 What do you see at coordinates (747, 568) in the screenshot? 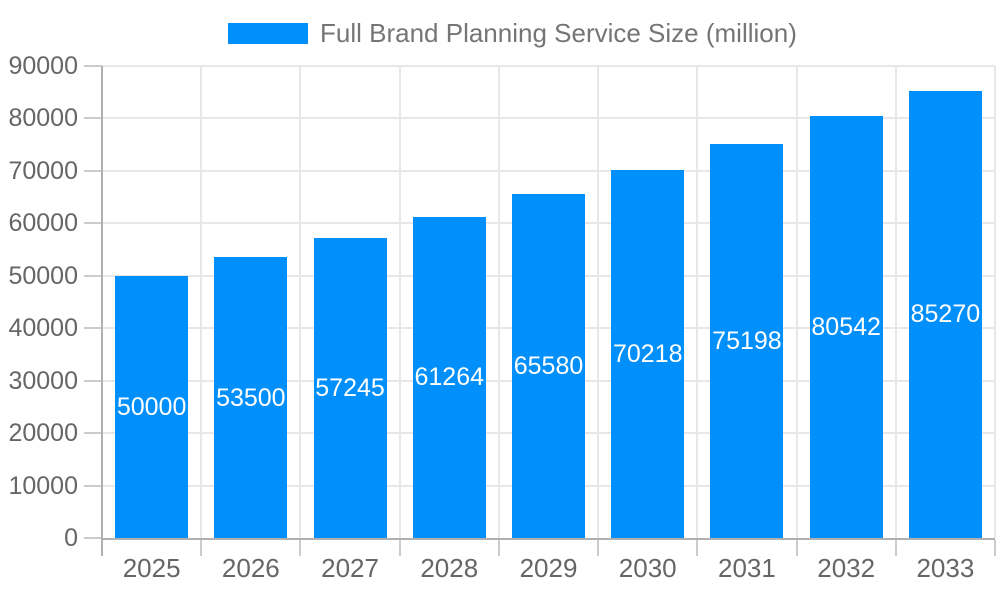
I see `x-axis-label: 2031` at bounding box center [747, 568].